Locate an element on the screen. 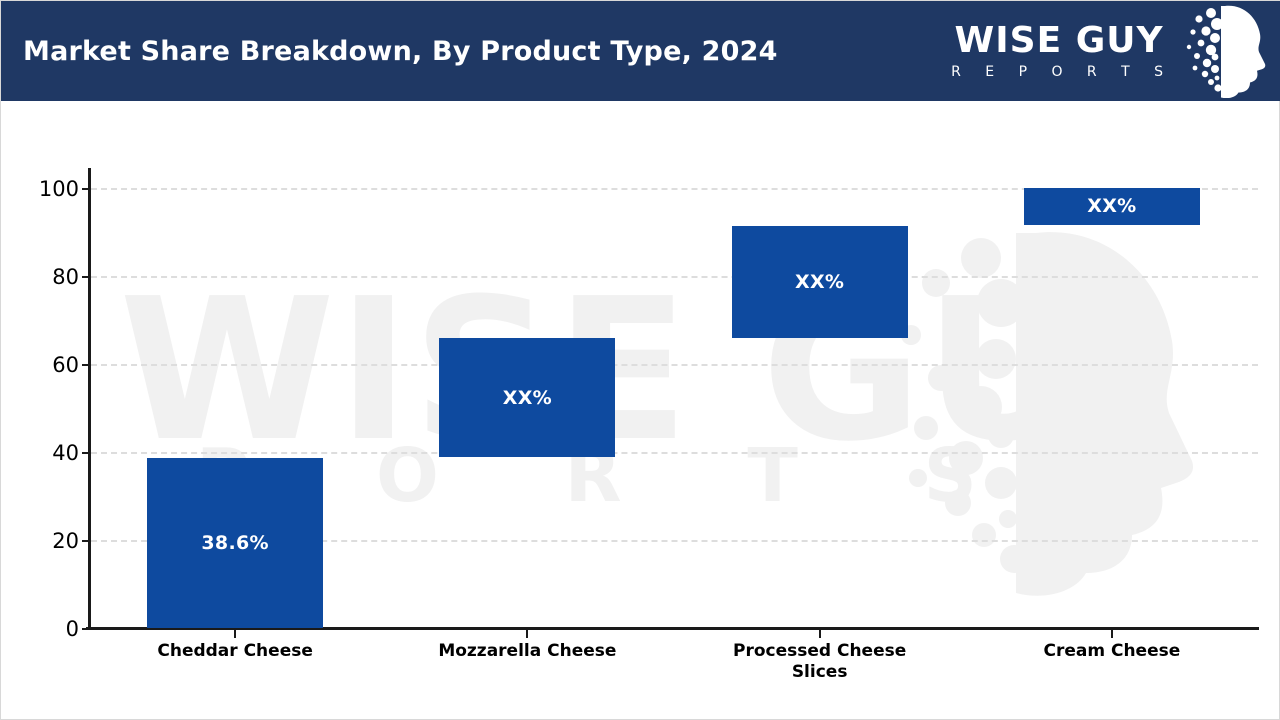  bar-segment-4: XX% is located at coordinates (1111, 206).